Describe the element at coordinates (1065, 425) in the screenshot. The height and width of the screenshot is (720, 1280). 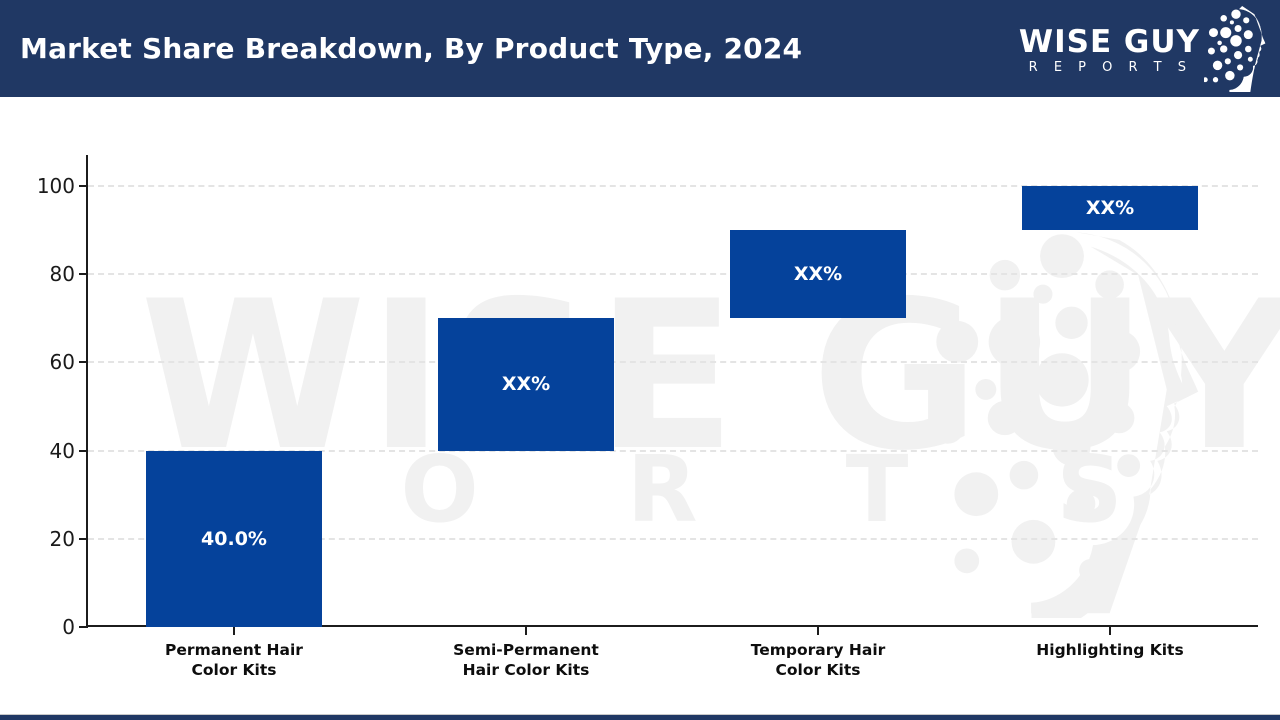
I see `watermark-head-profile-icon` at that location.